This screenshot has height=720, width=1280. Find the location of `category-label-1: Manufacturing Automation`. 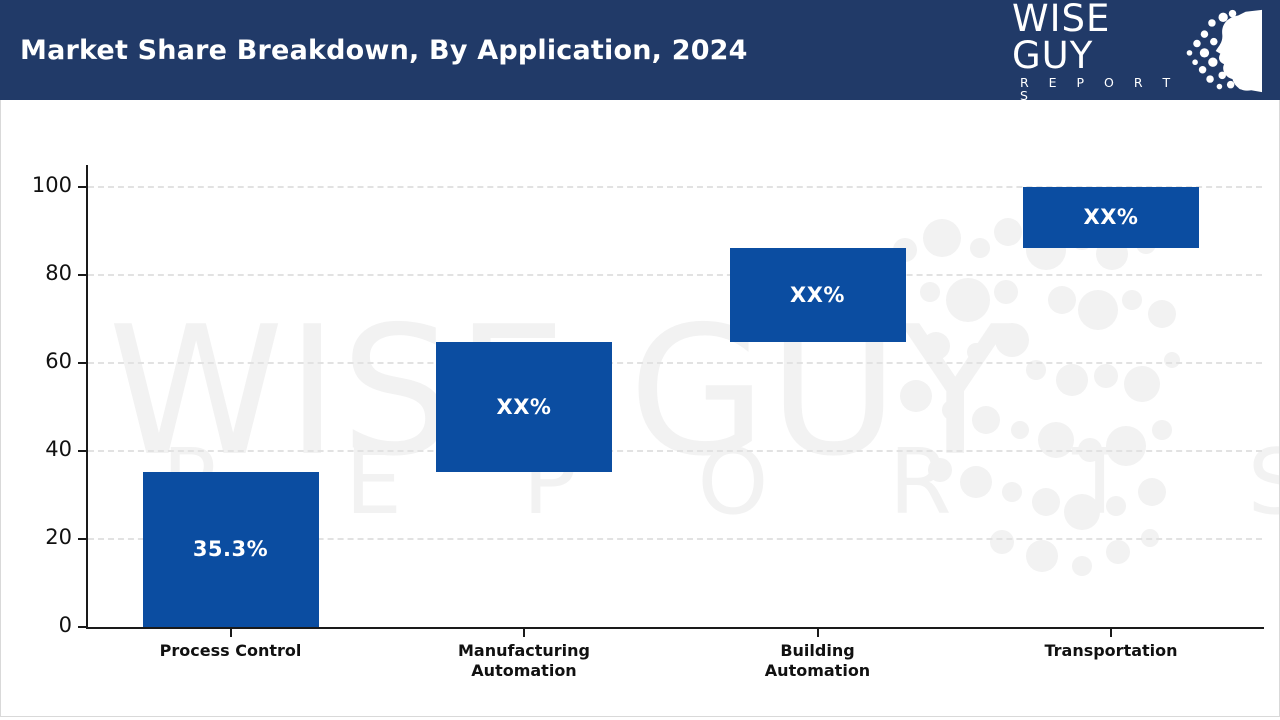

category-label-1: Manufacturing Automation is located at coordinates (524, 661).